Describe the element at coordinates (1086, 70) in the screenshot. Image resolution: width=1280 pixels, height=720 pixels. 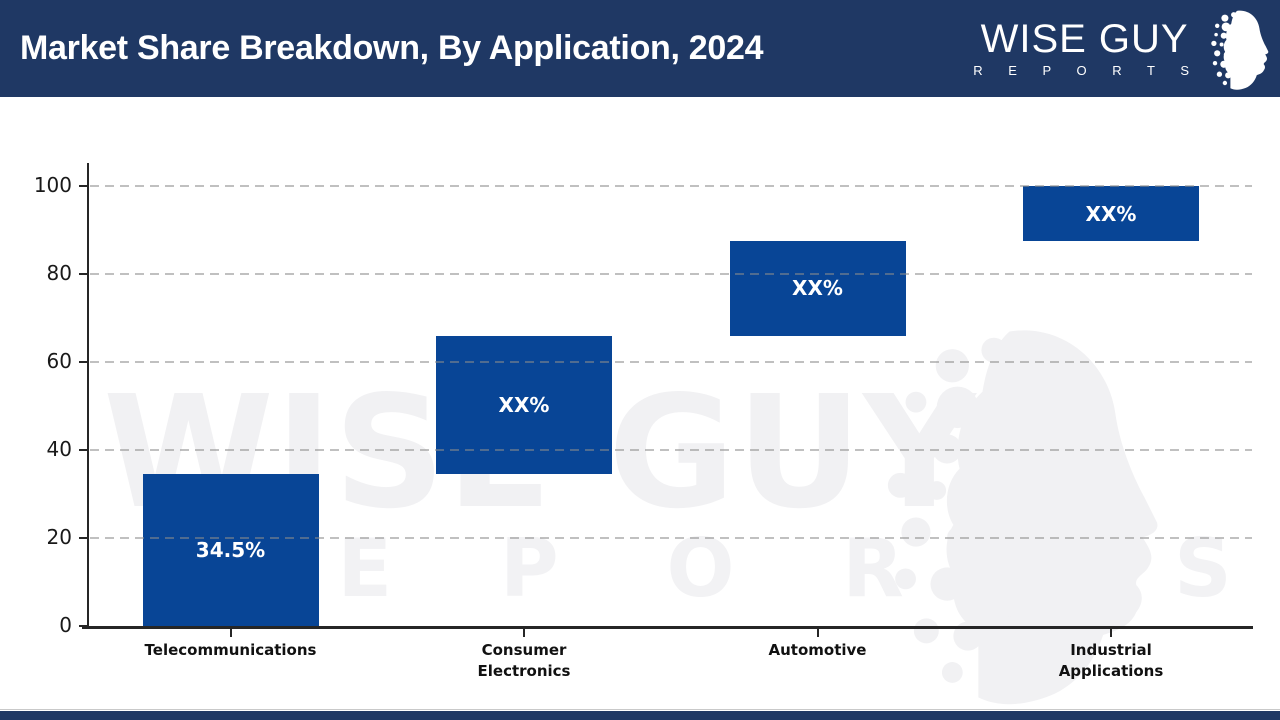
I see `logo-wordmark-line2: R E P O R T S` at that location.